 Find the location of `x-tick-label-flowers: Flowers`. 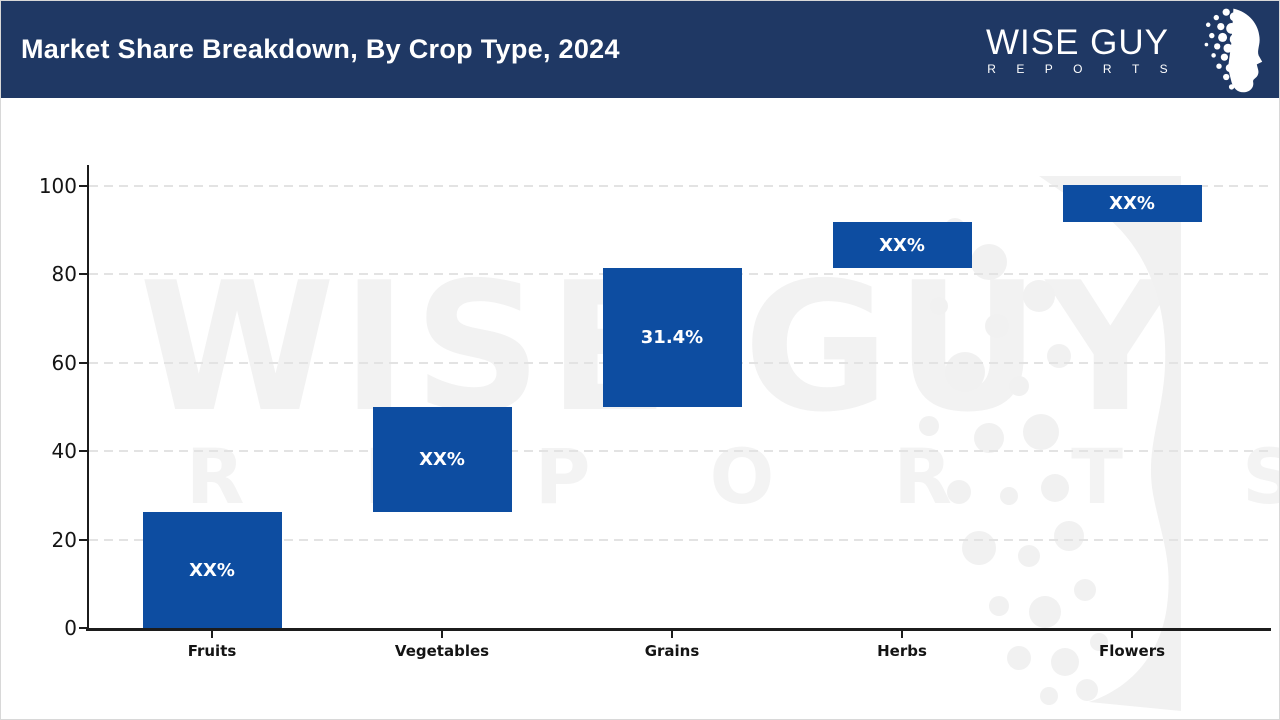

x-tick-label-flowers: Flowers is located at coordinates (1132, 651).